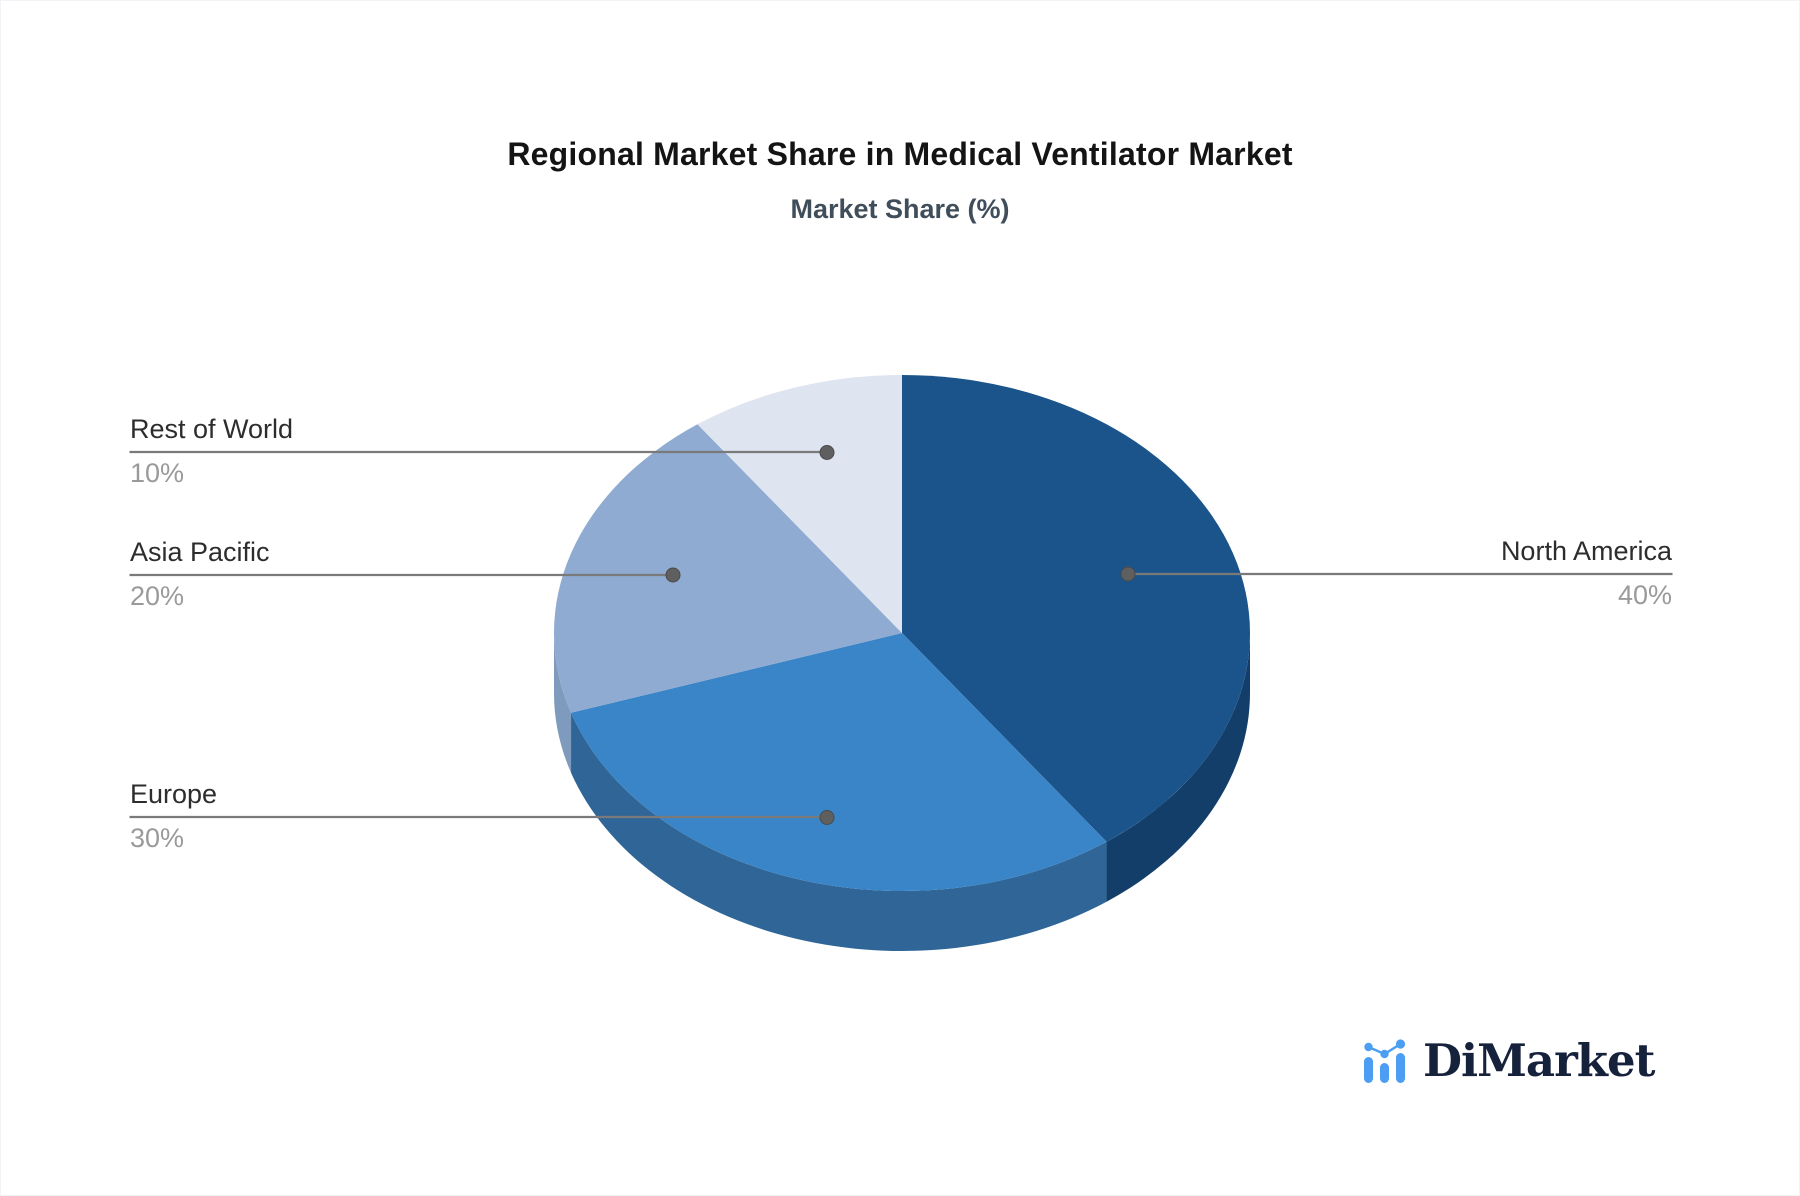 This screenshot has width=1800, height=1196. I want to click on brand-logo: DiMarket, so click(1508, 1060).